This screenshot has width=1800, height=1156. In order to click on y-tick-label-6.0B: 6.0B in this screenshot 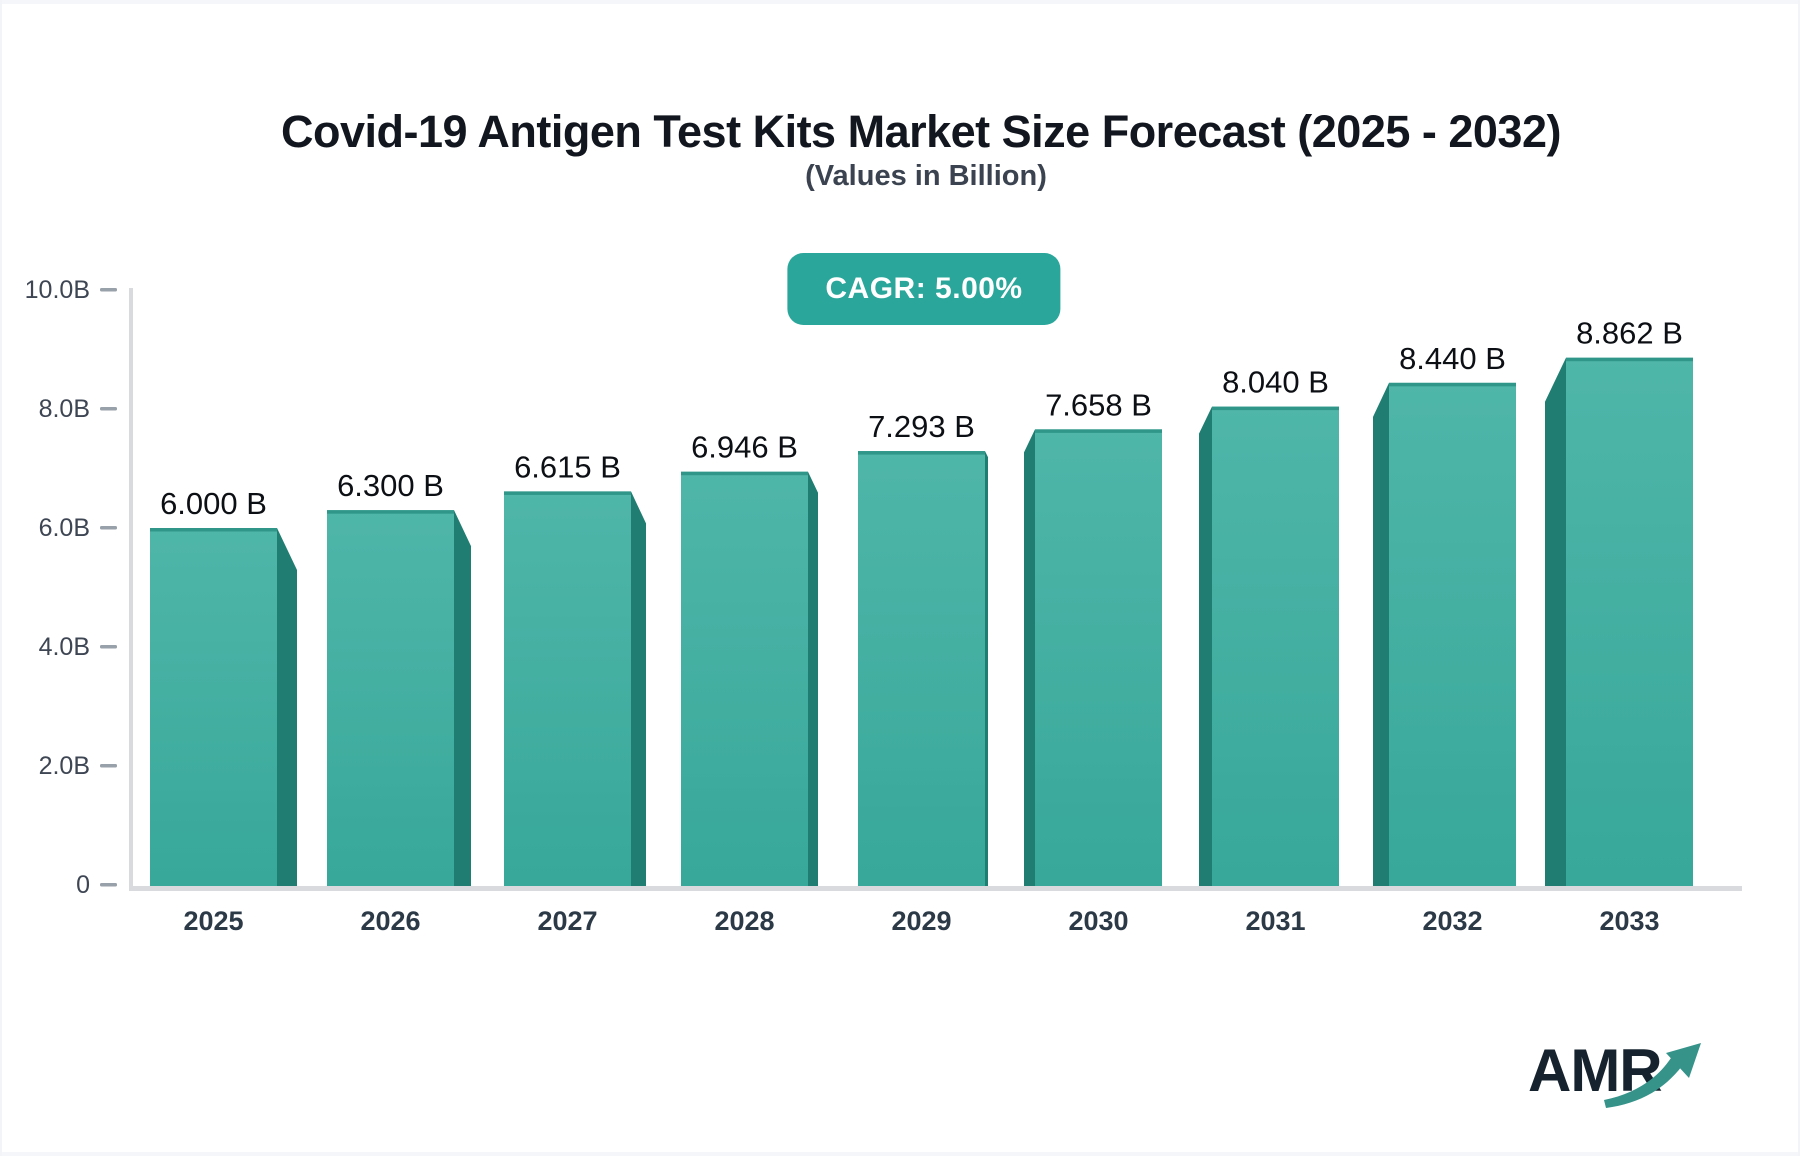, I will do `click(64, 528)`.